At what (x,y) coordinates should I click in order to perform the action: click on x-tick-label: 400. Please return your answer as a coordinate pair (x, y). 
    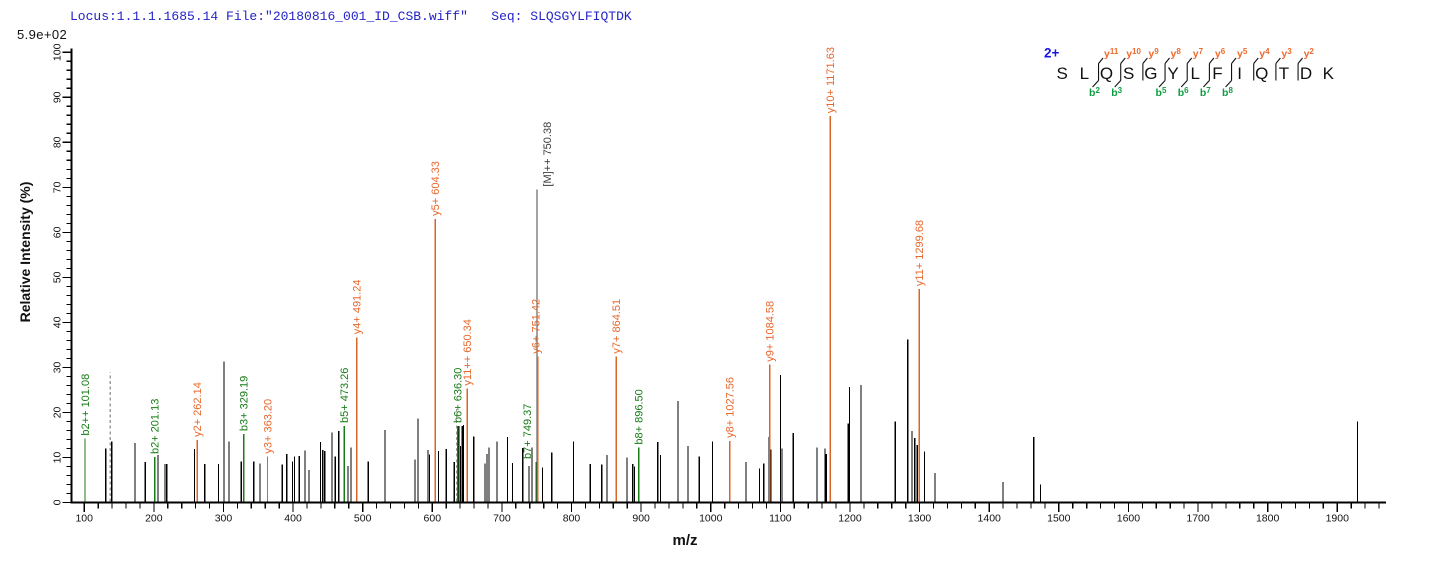
    Looking at the image, I should click on (293, 519).